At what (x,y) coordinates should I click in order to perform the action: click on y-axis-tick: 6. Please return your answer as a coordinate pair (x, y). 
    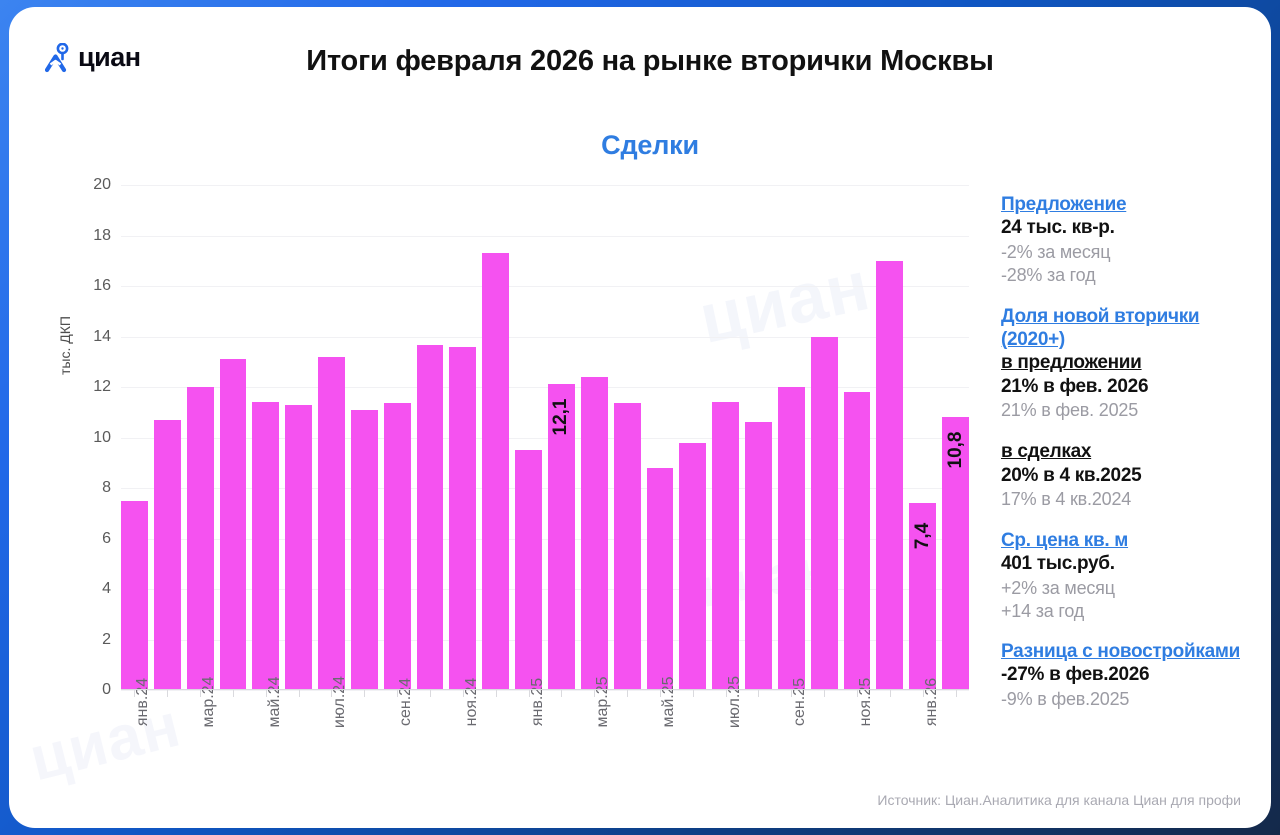
    Looking at the image, I should click on (106, 538).